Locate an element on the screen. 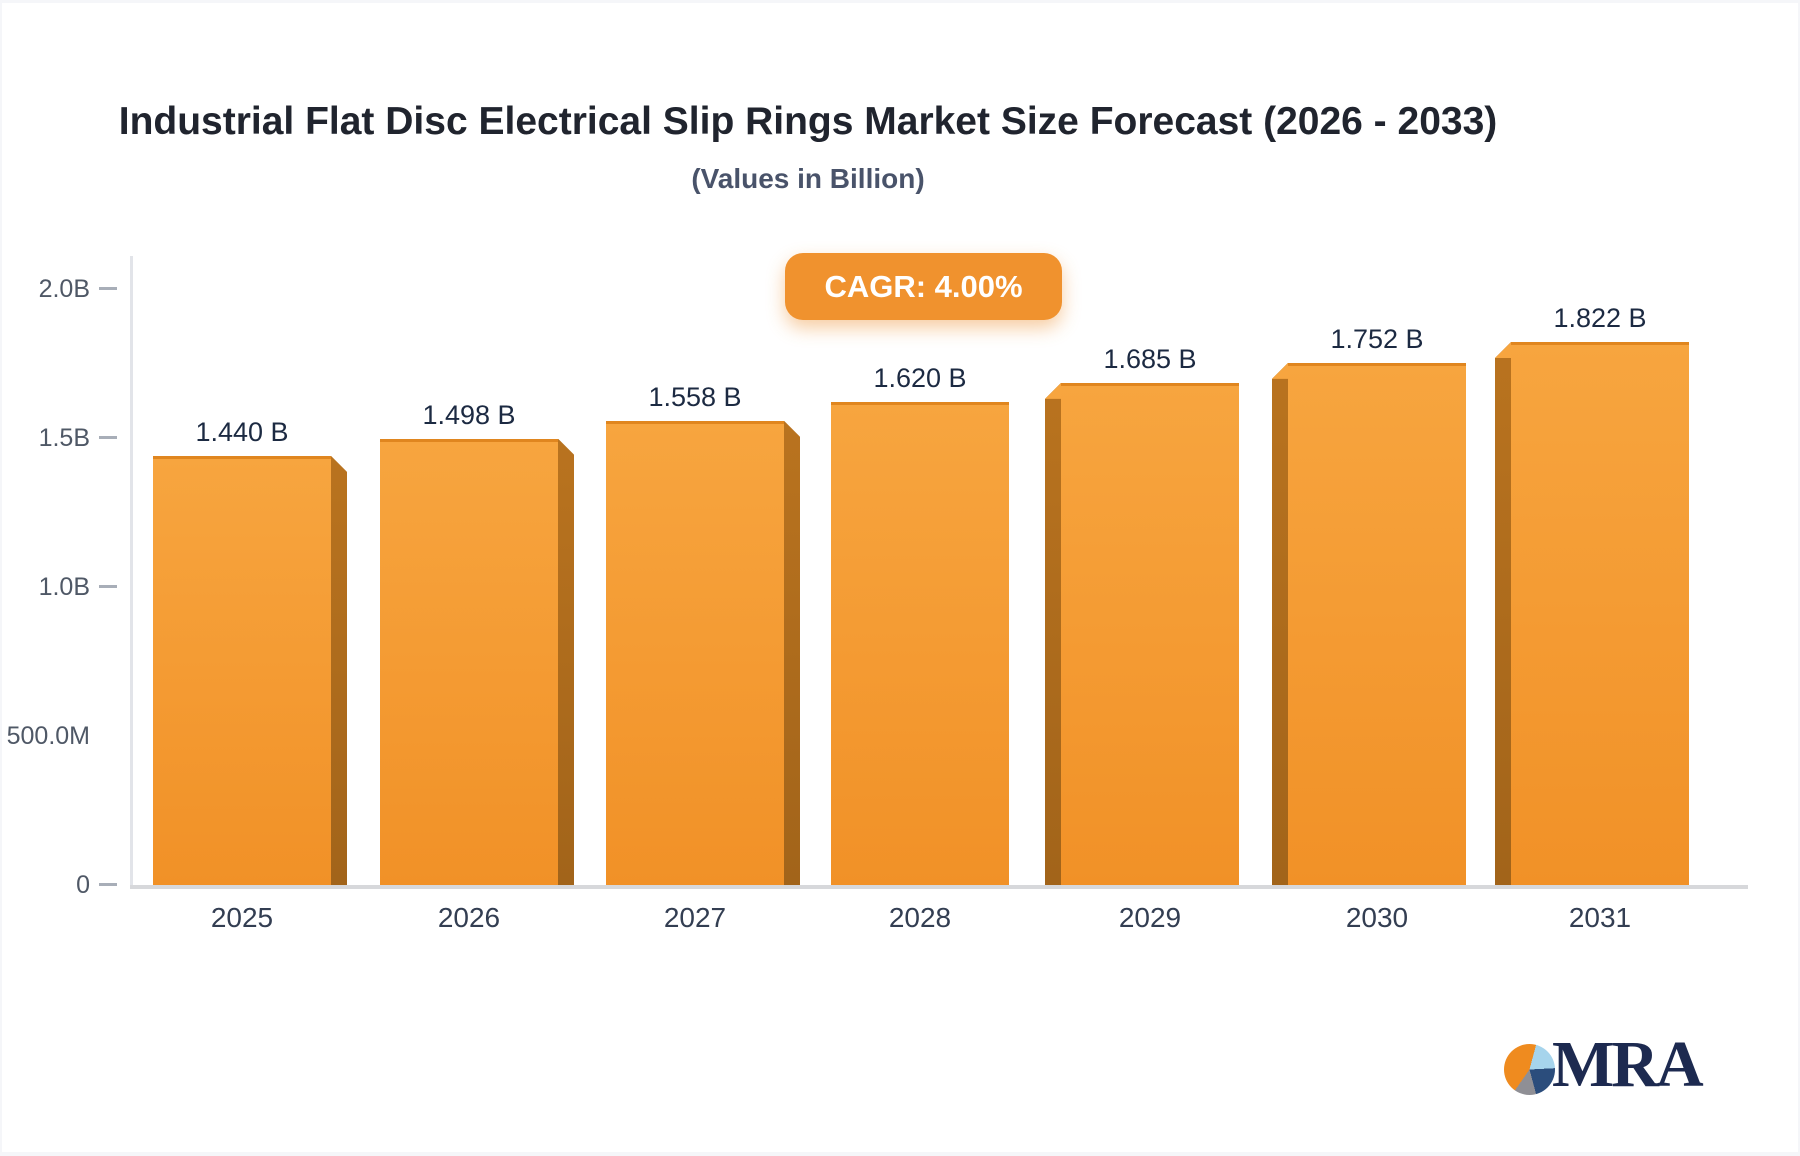 The width and height of the screenshot is (1800, 1156). x-axis-baseline is located at coordinates (939, 887).